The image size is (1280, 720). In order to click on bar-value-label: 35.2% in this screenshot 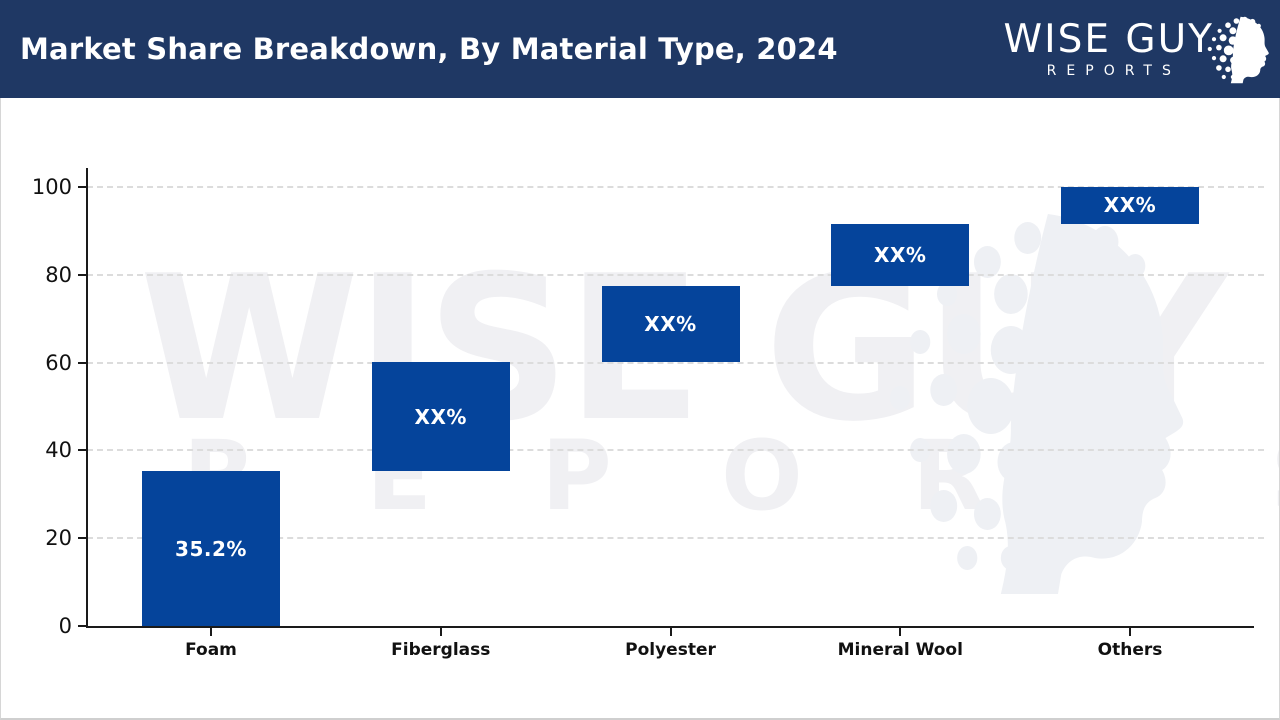, I will do `click(211, 548)`.